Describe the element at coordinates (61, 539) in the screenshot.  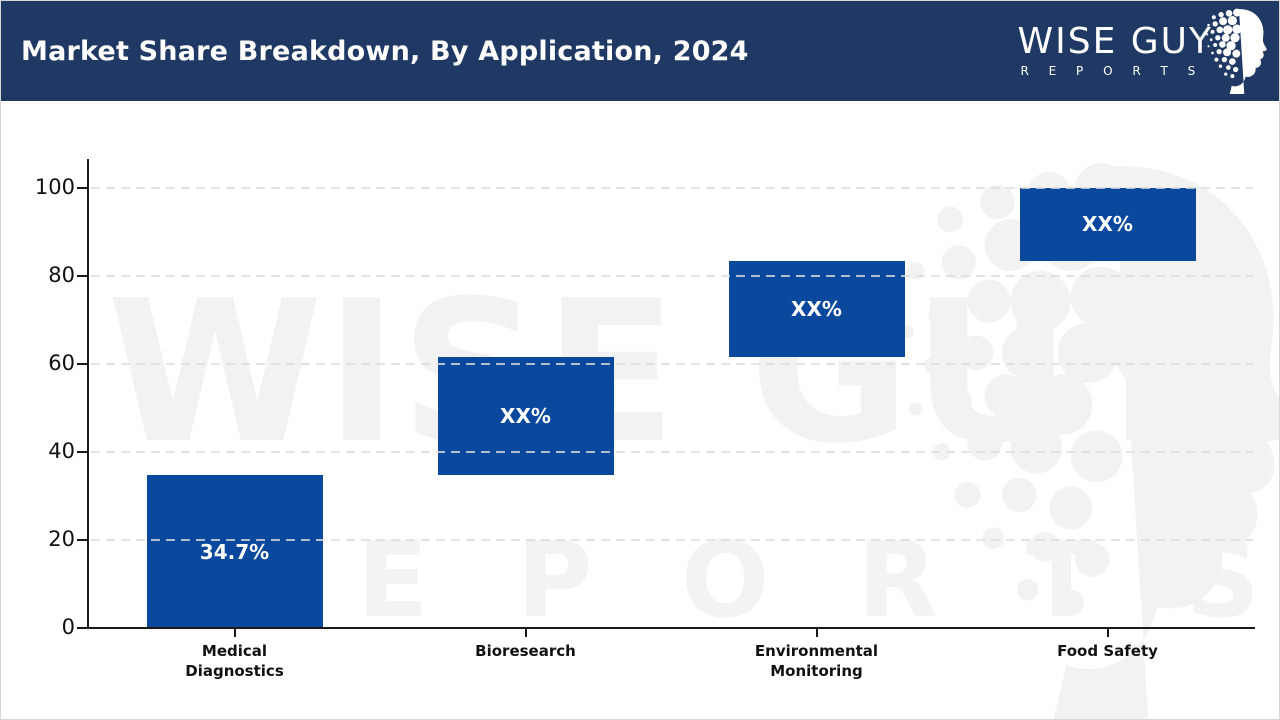
I see `y-tick-label: 20` at that location.